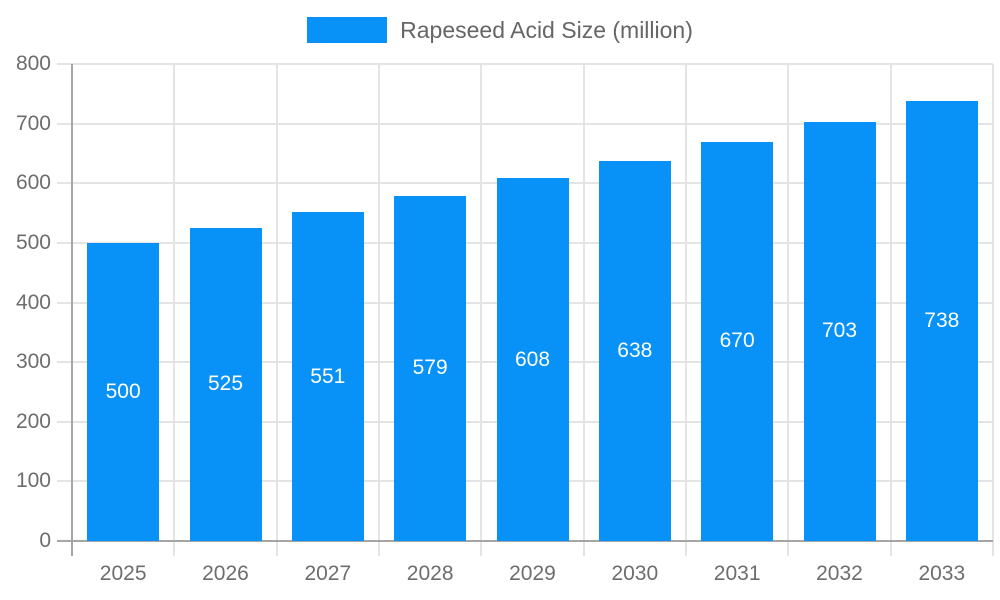 Image resolution: width=1000 pixels, height=600 pixels. Describe the element at coordinates (33, 302) in the screenshot. I see `y-tick-label: 400` at that location.